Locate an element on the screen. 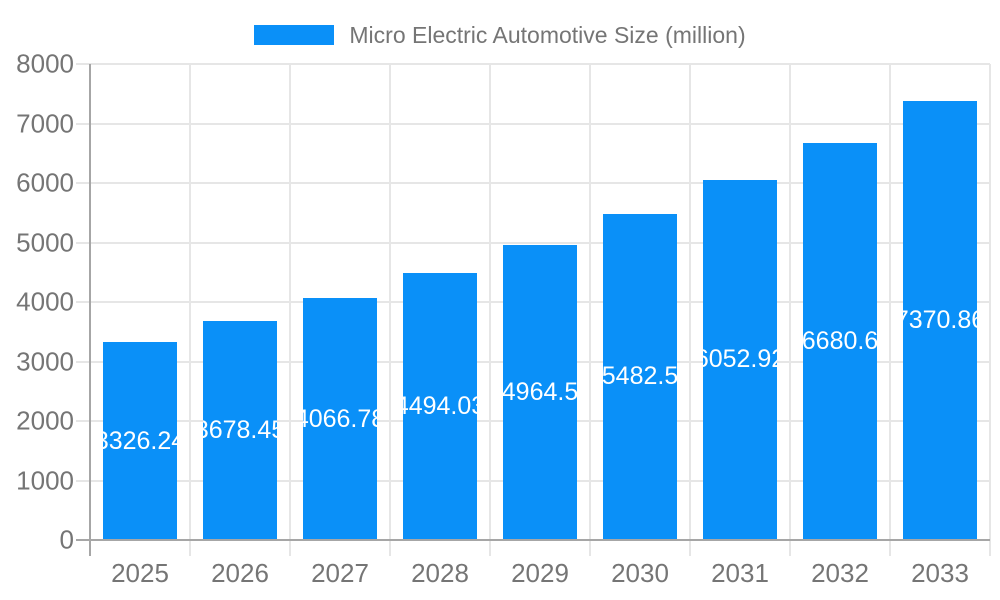  bar-2028: 4494.03 is located at coordinates (440, 406).